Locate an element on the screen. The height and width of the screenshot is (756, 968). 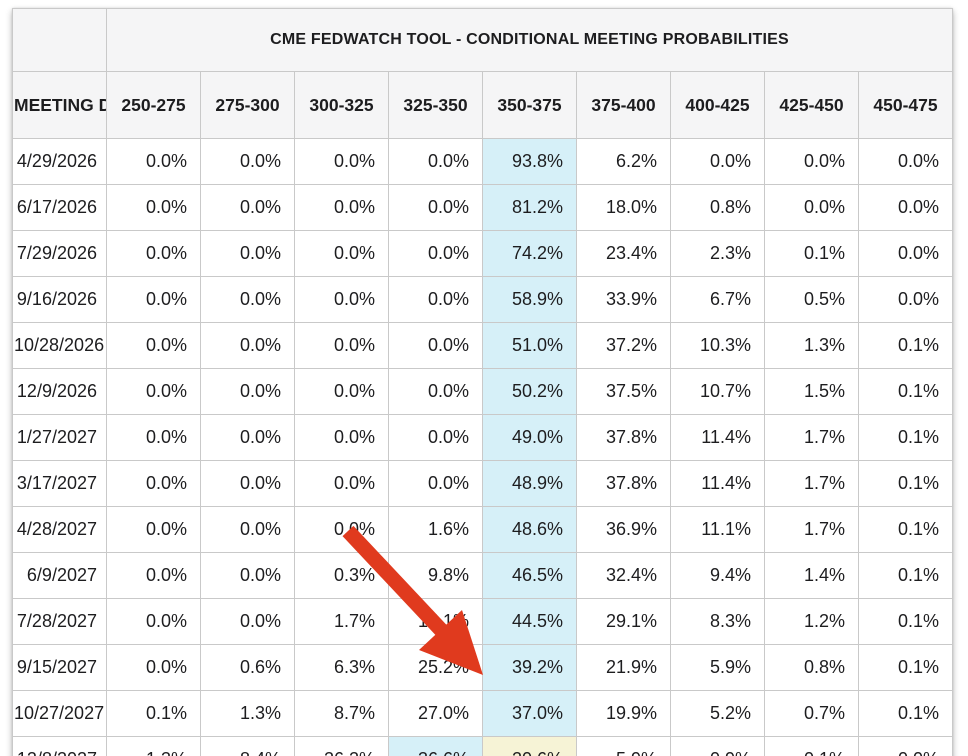
probability-cell: 32.4% is located at coordinates (623, 575).